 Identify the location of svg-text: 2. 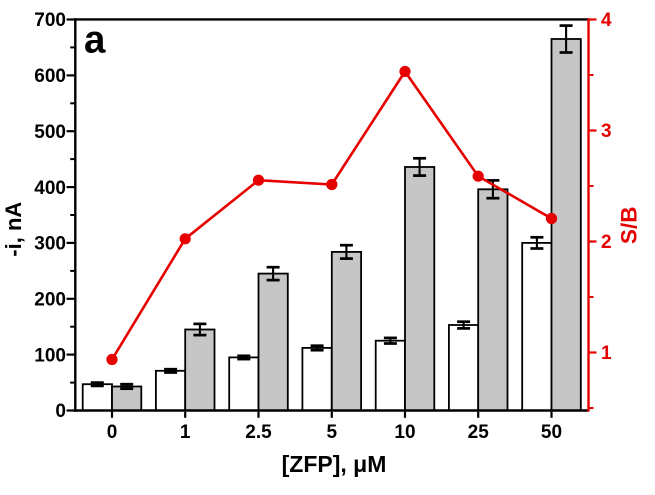
(606, 242).